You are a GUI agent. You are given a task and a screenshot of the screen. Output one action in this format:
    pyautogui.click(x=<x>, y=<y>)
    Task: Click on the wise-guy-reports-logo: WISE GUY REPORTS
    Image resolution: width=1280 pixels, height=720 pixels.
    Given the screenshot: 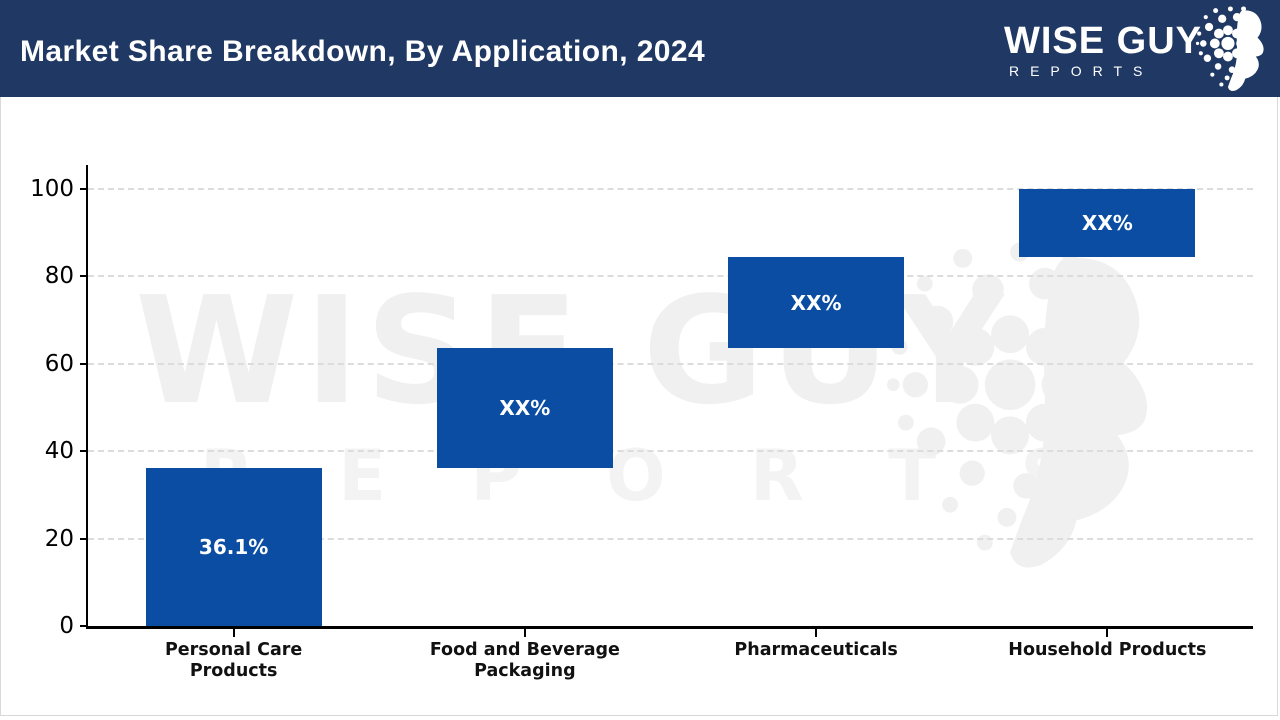 What is the action you would take?
    pyautogui.click(x=1138, y=49)
    